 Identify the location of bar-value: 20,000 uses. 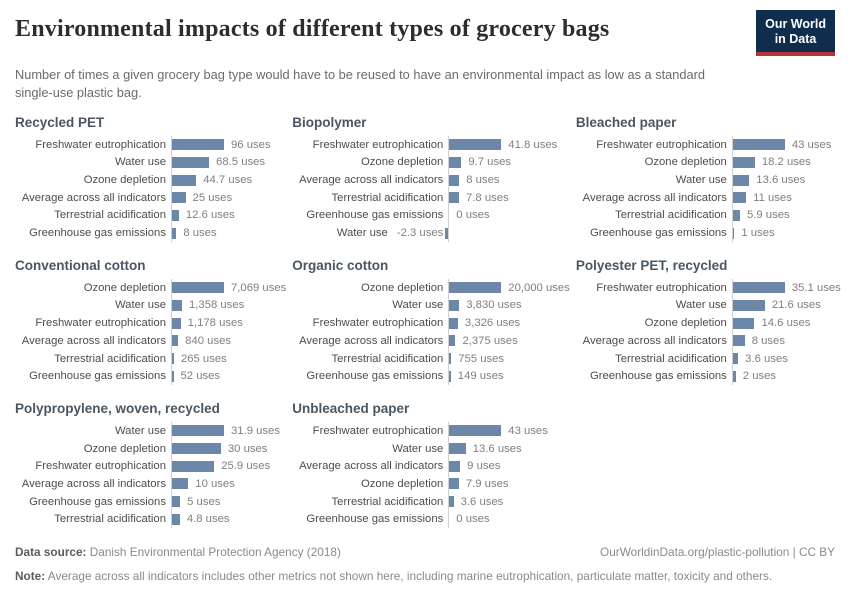
(539, 287).